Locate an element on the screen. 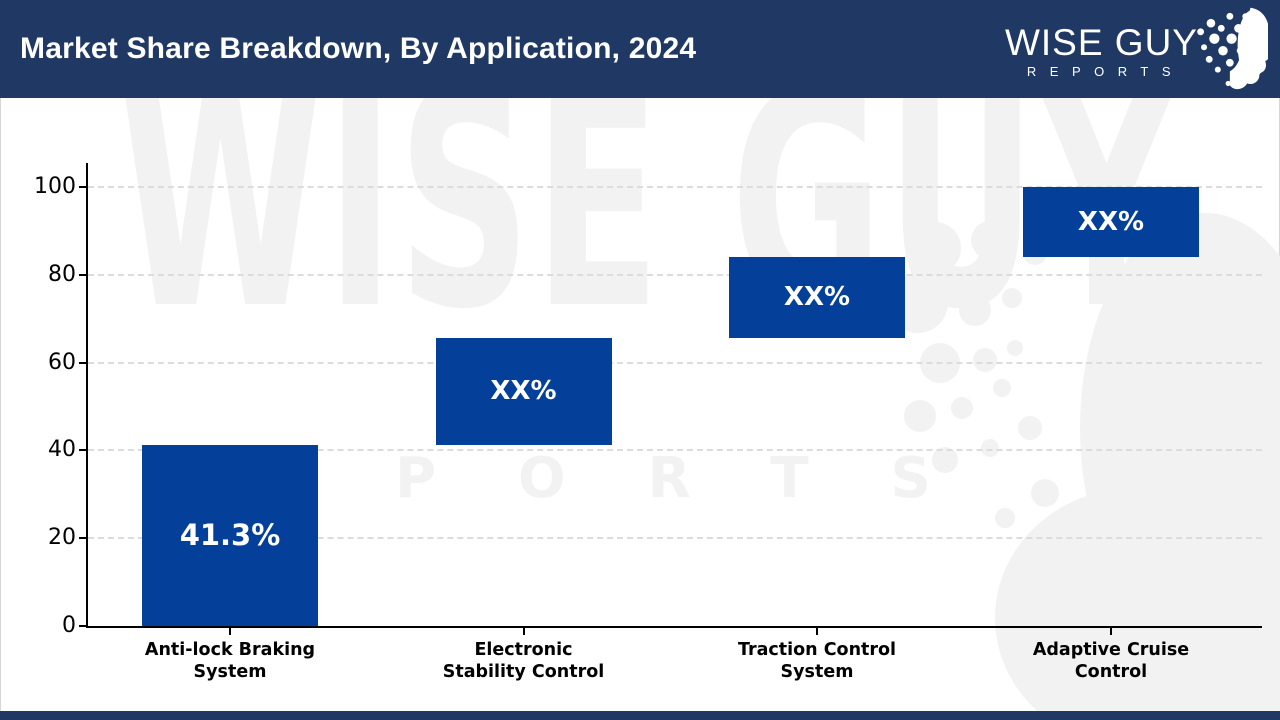 The height and width of the screenshot is (720, 1280). bar-value-label: 41.3% is located at coordinates (230, 535).